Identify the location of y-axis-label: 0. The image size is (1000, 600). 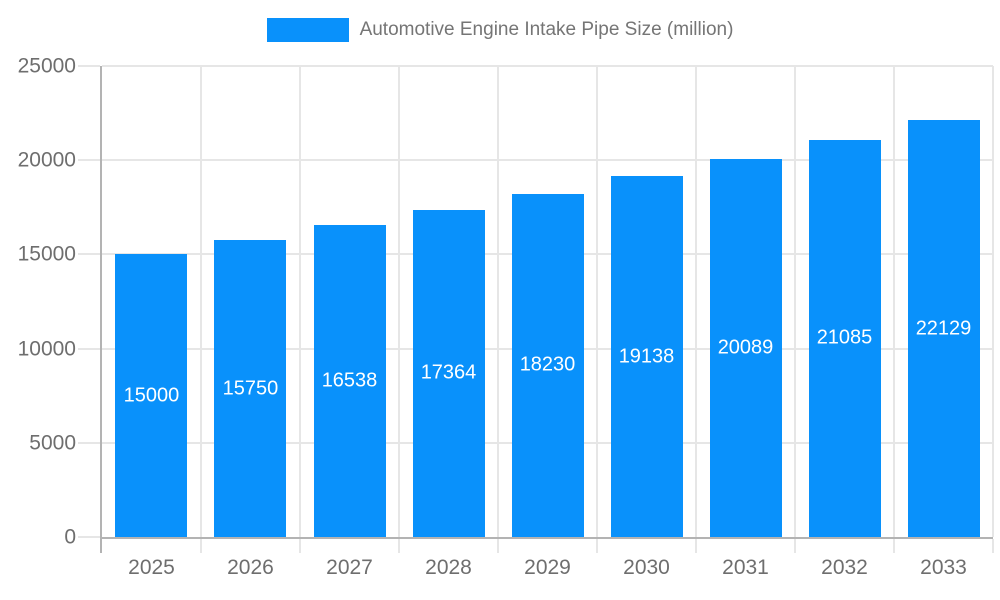
(70, 537).